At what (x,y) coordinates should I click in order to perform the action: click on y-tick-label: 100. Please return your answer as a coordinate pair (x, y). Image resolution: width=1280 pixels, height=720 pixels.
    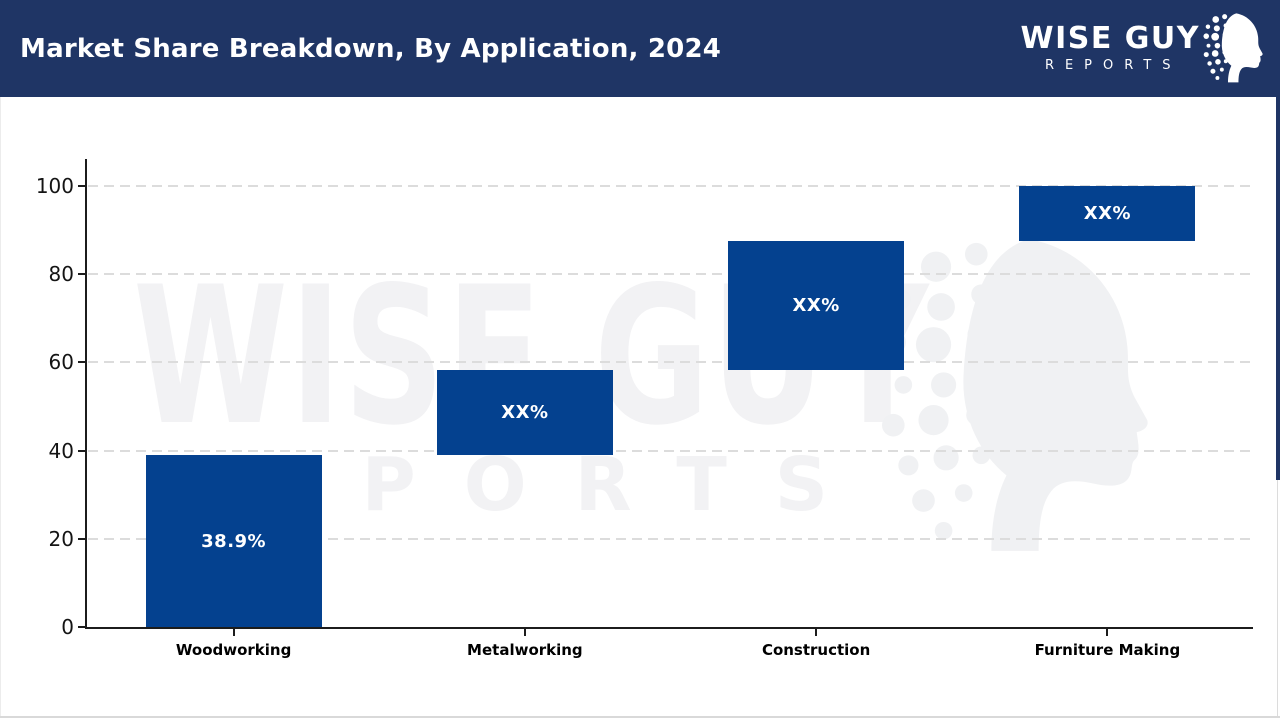
    Looking at the image, I should click on (54, 186).